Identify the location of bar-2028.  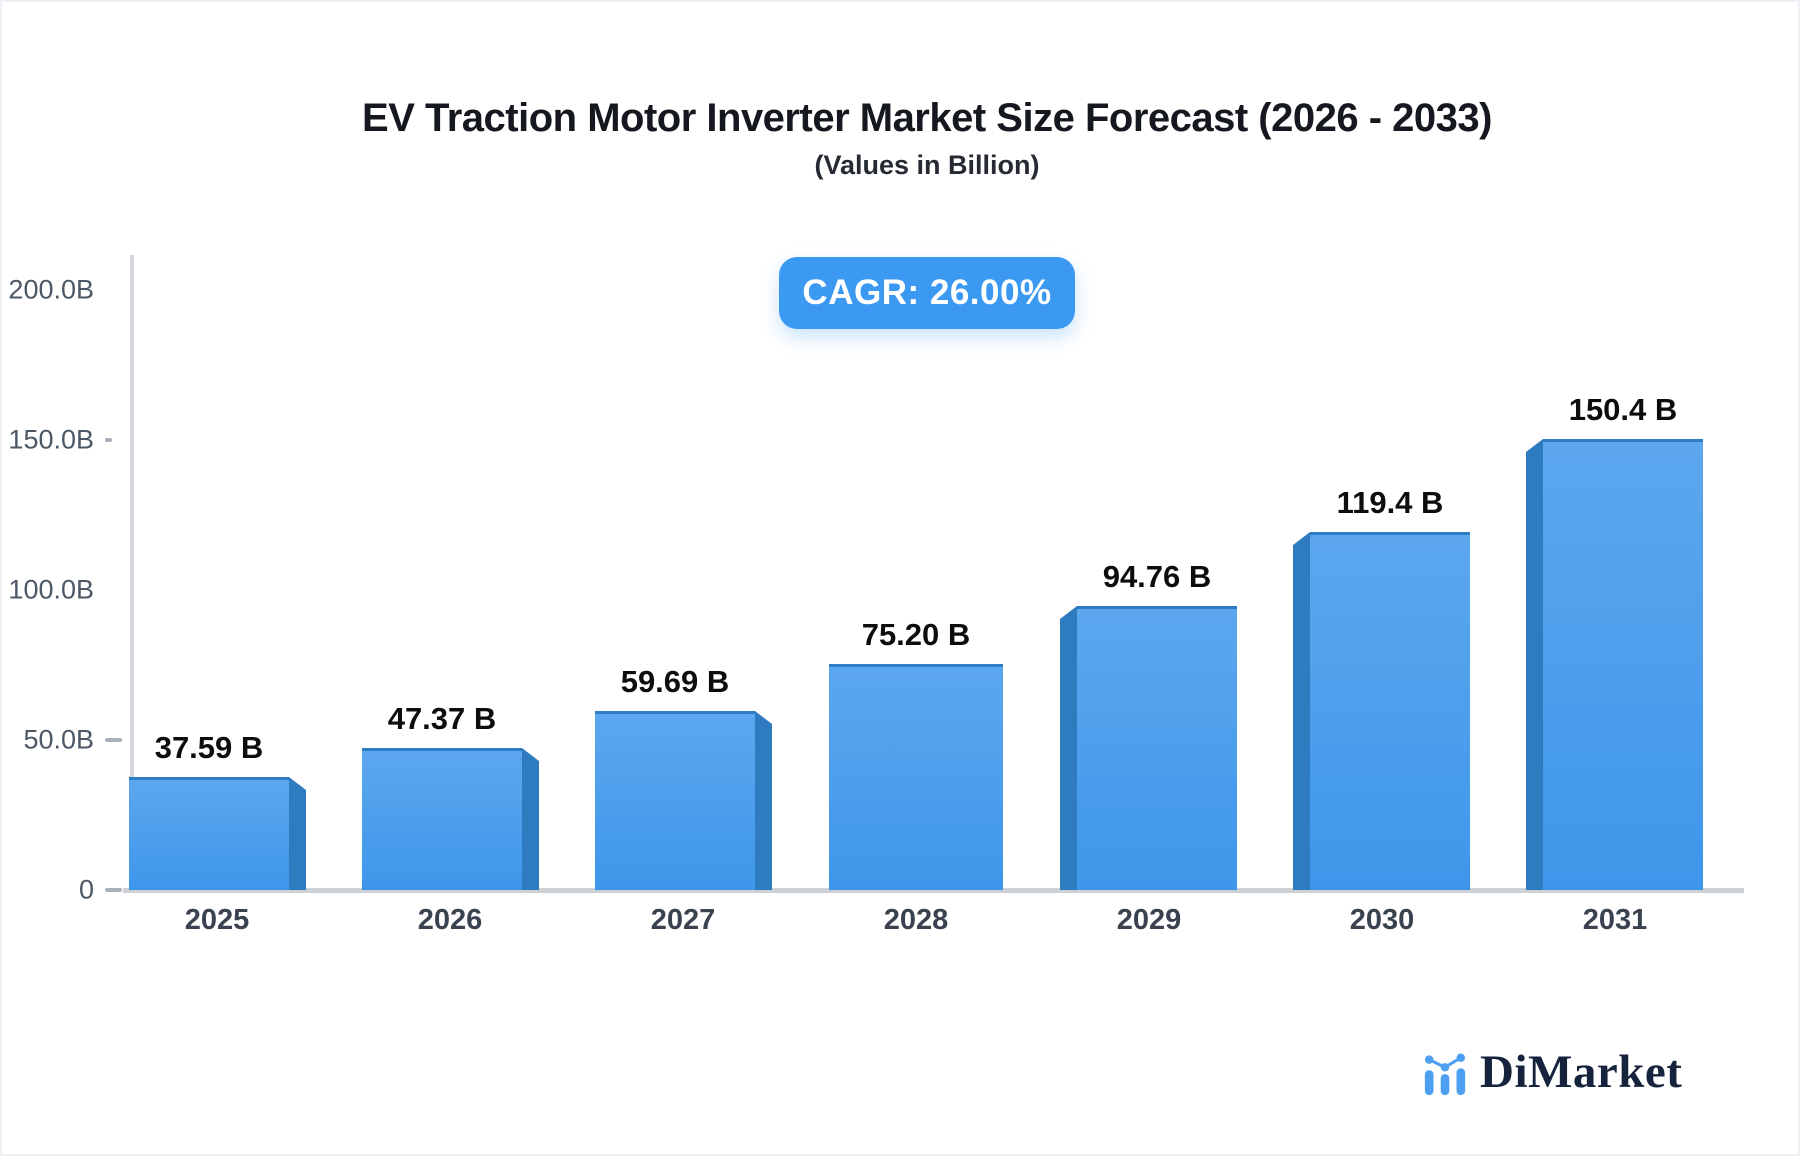
(916, 777).